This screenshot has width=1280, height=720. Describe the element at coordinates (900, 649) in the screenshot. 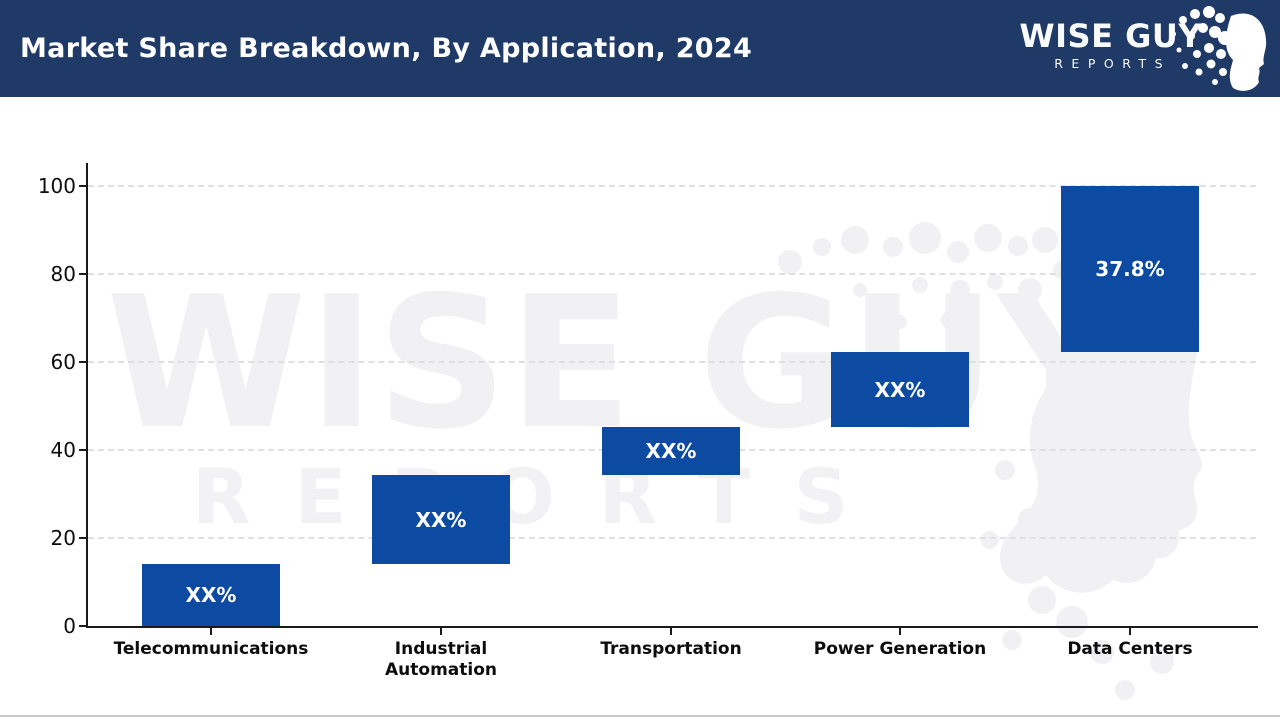

I see `x-category-label: Power Generation` at that location.